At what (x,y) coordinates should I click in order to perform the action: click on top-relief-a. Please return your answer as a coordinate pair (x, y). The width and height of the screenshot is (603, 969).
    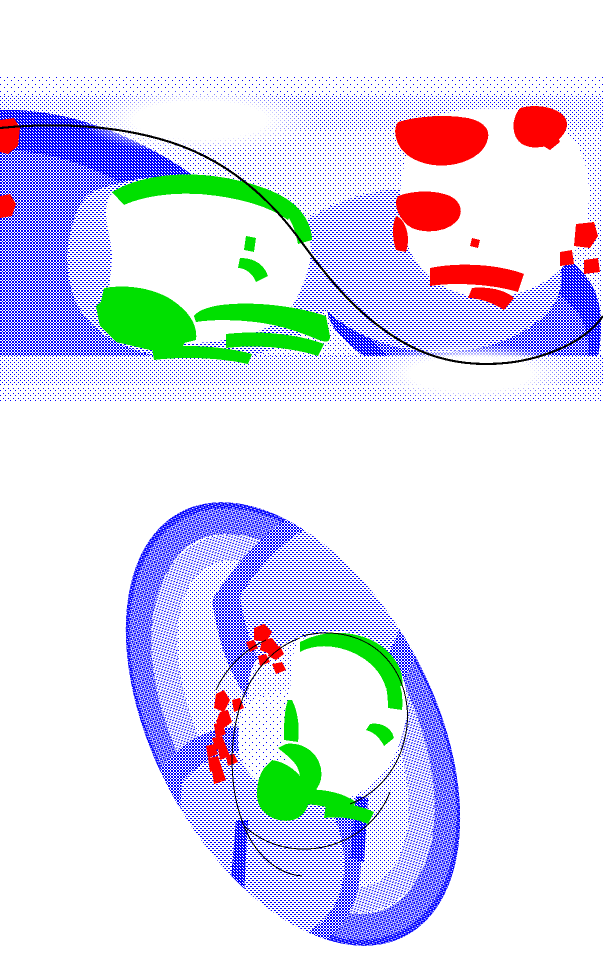
    Looking at the image, I should click on (200, 120).